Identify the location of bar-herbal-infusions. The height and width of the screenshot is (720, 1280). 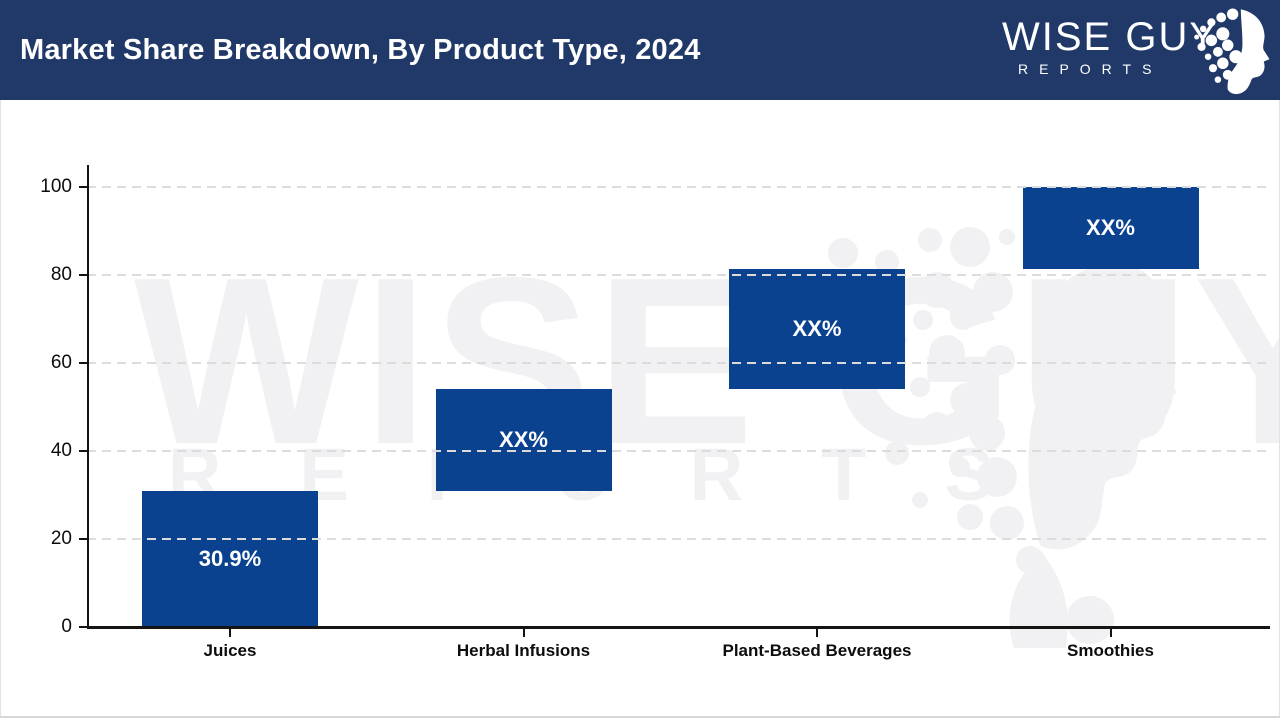
(523, 440).